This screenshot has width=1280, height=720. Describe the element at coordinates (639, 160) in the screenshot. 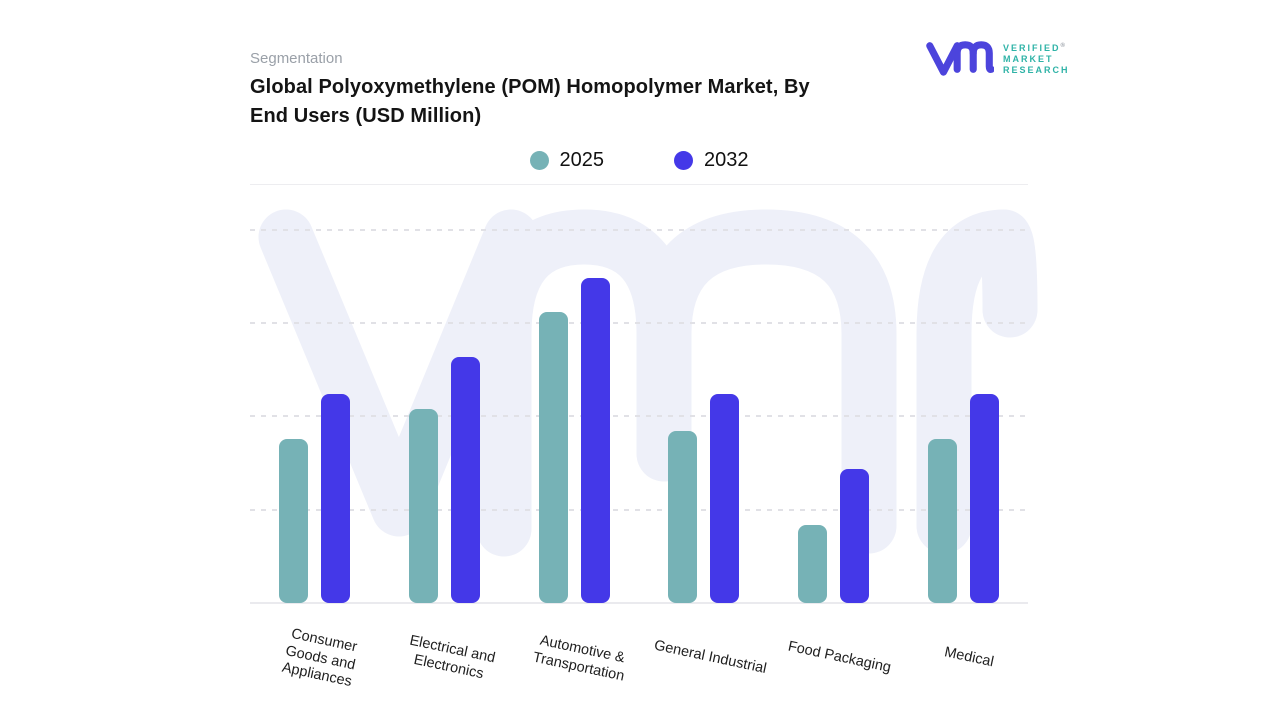

I see `chart-legend: 2025 2032` at that location.